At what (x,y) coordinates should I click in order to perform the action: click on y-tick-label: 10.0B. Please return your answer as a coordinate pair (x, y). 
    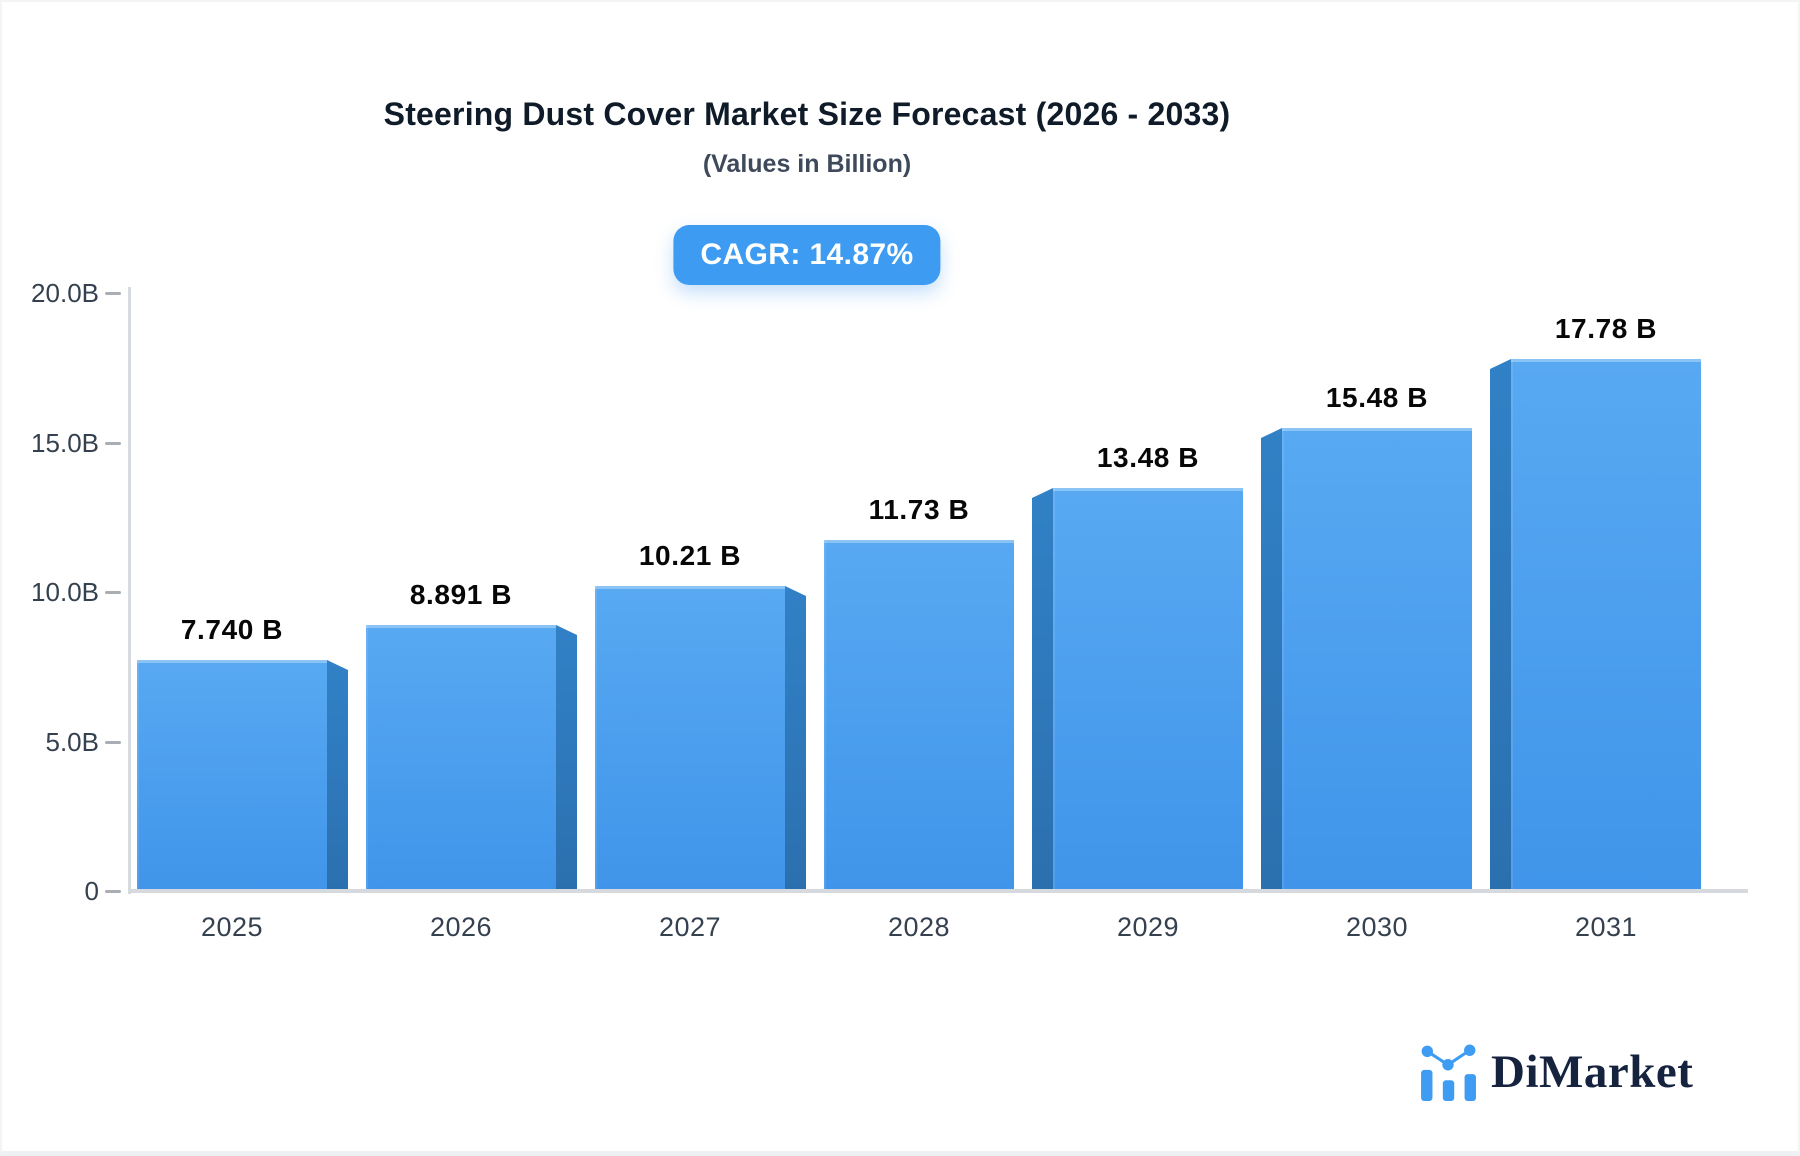
    Looking at the image, I should click on (65, 592).